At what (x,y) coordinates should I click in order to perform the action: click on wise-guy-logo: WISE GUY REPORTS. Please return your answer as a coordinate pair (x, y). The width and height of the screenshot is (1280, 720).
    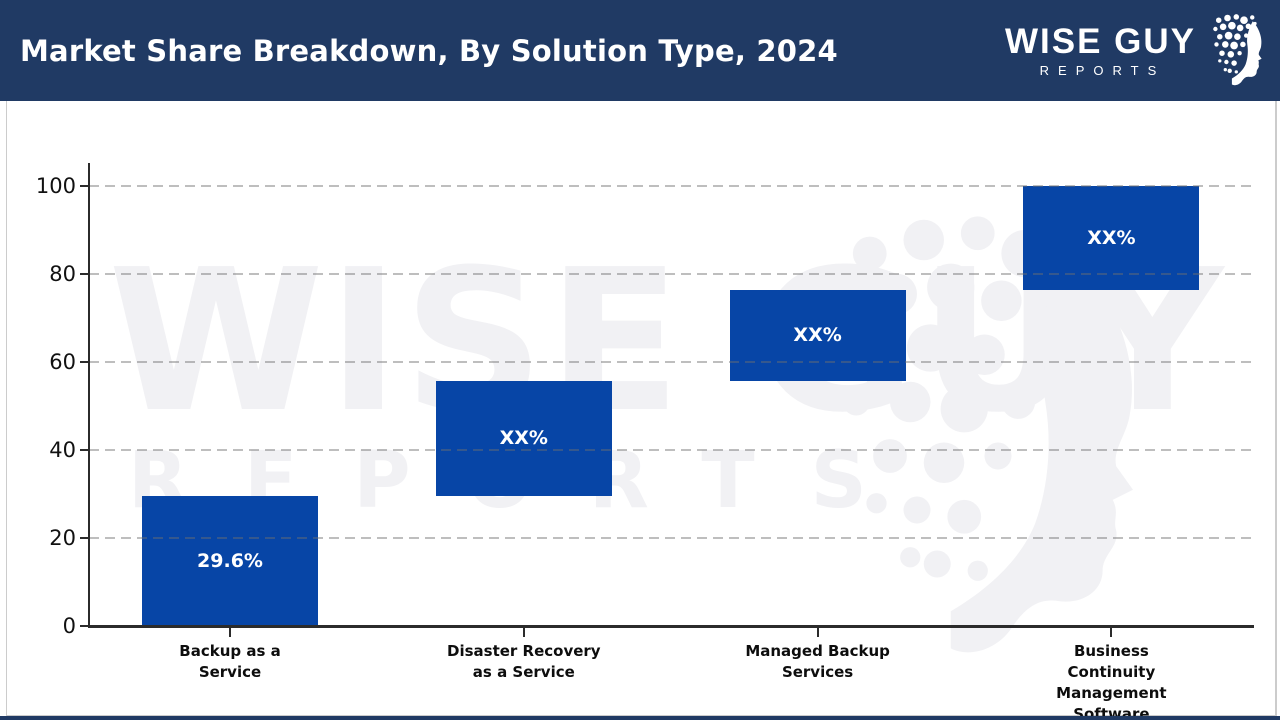
    Looking at the image, I should click on (1135, 51).